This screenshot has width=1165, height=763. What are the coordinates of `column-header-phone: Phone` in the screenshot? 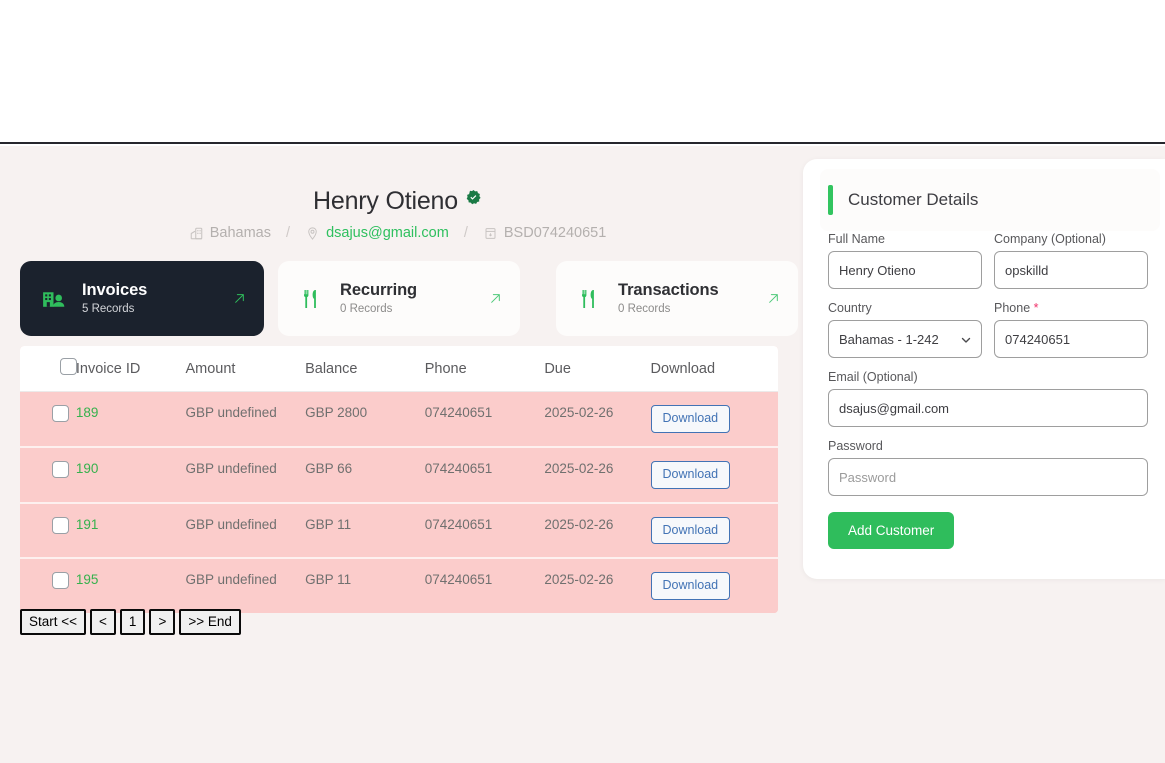 It's located at (484, 369).